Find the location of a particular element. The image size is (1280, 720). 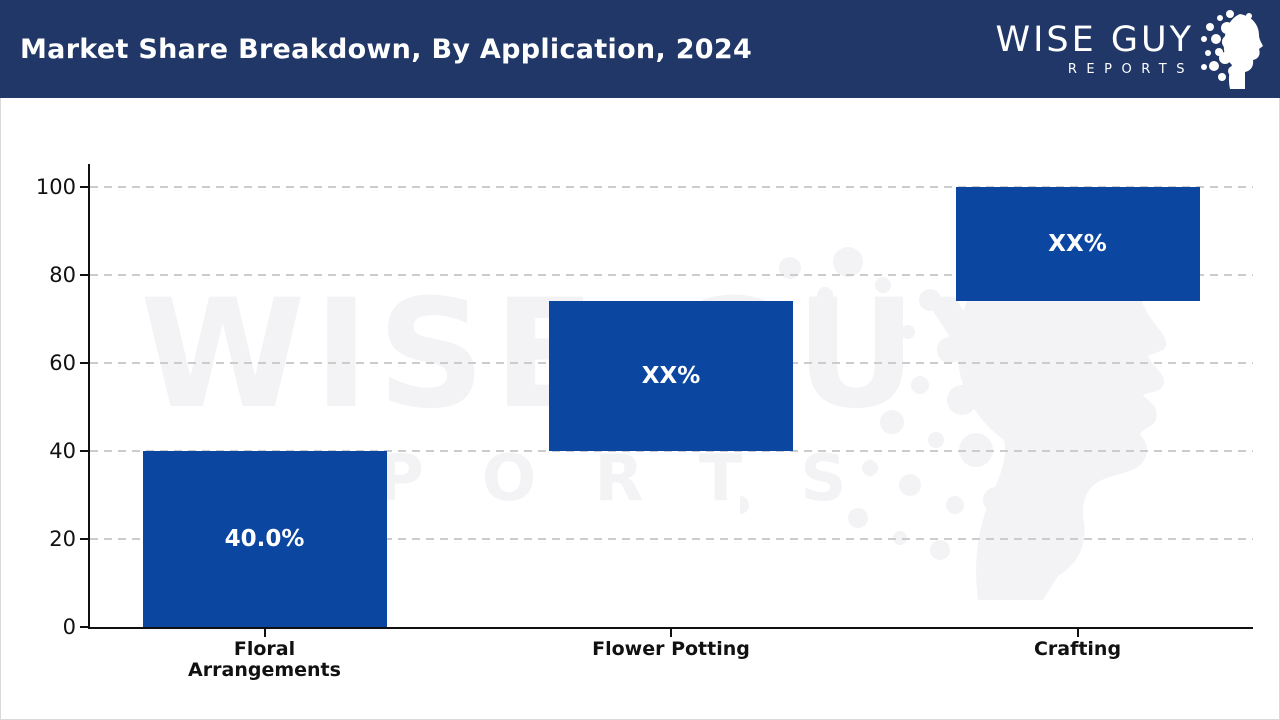

logo-wiseguy-label: WISE GUY is located at coordinates (1094, 39).